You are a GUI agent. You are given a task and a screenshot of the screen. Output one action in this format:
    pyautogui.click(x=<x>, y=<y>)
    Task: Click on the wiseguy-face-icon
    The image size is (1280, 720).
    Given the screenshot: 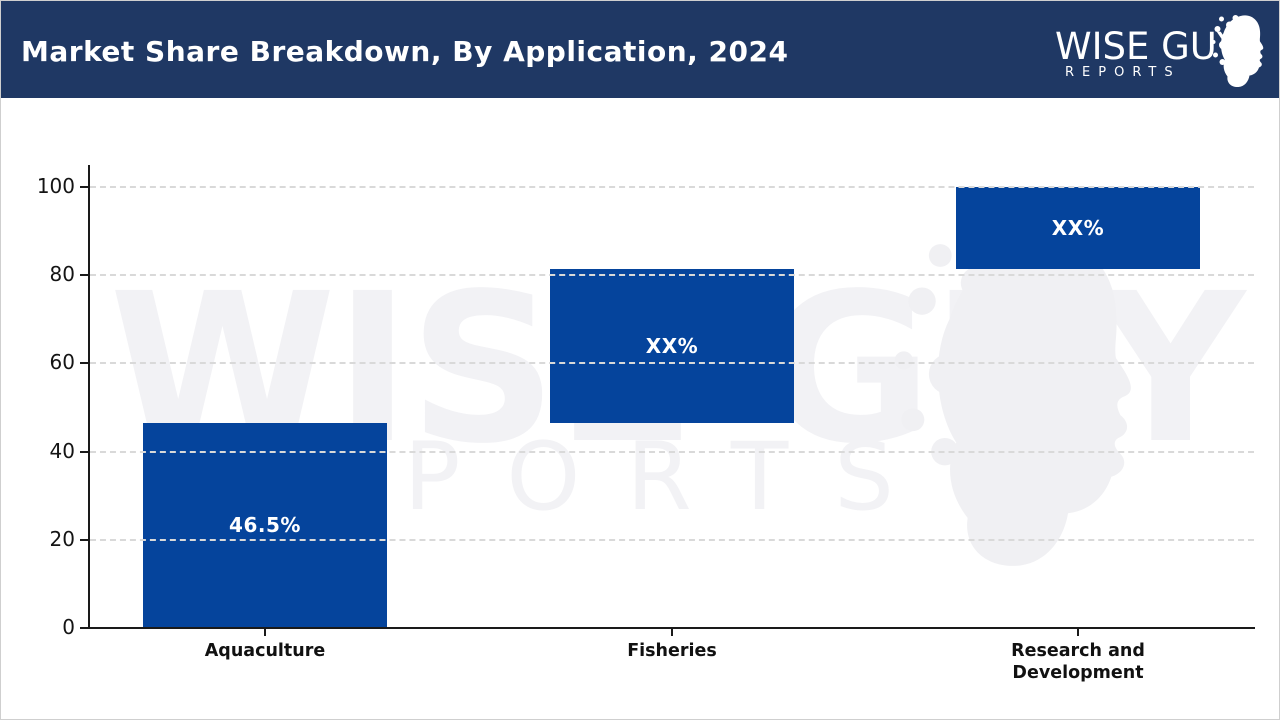 What is the action you would take?
    pyautogui.click(x=1237, y=51)
    